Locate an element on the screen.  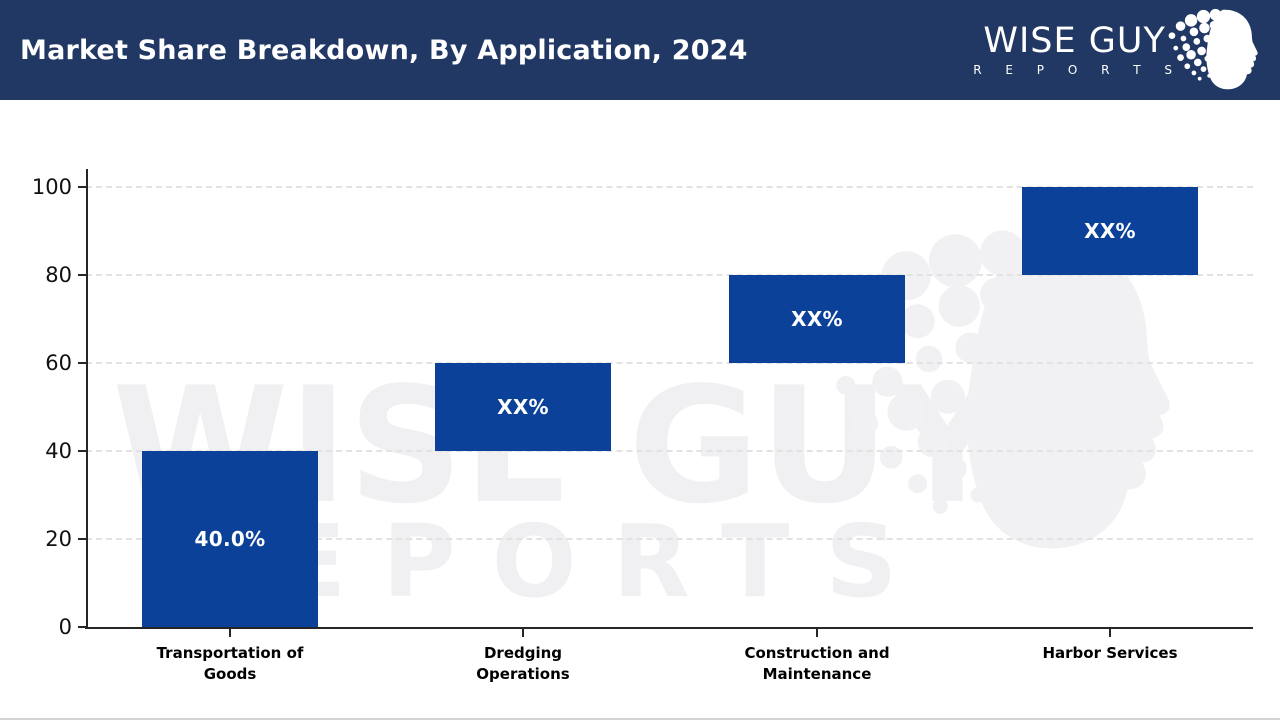
bar-2: XX% is located at coordinates (817, 319).